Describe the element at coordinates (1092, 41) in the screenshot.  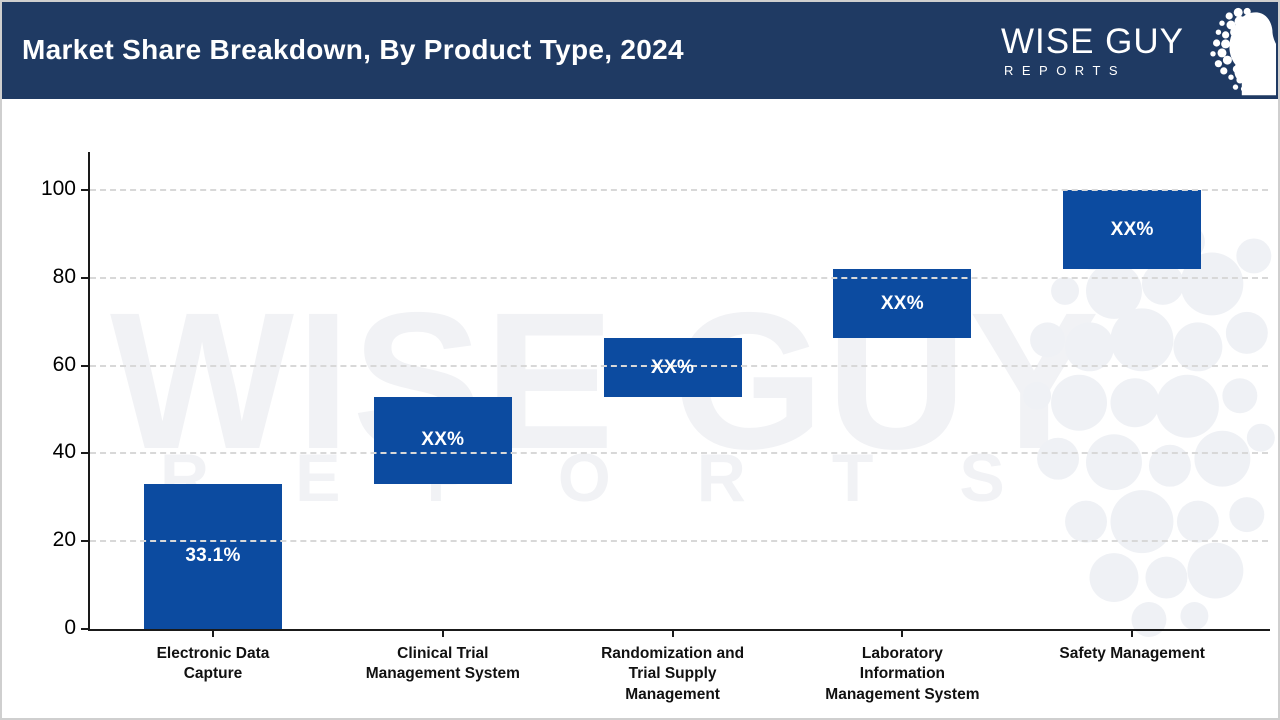
I see `brand-logo-name: WISE GUY` at that location.